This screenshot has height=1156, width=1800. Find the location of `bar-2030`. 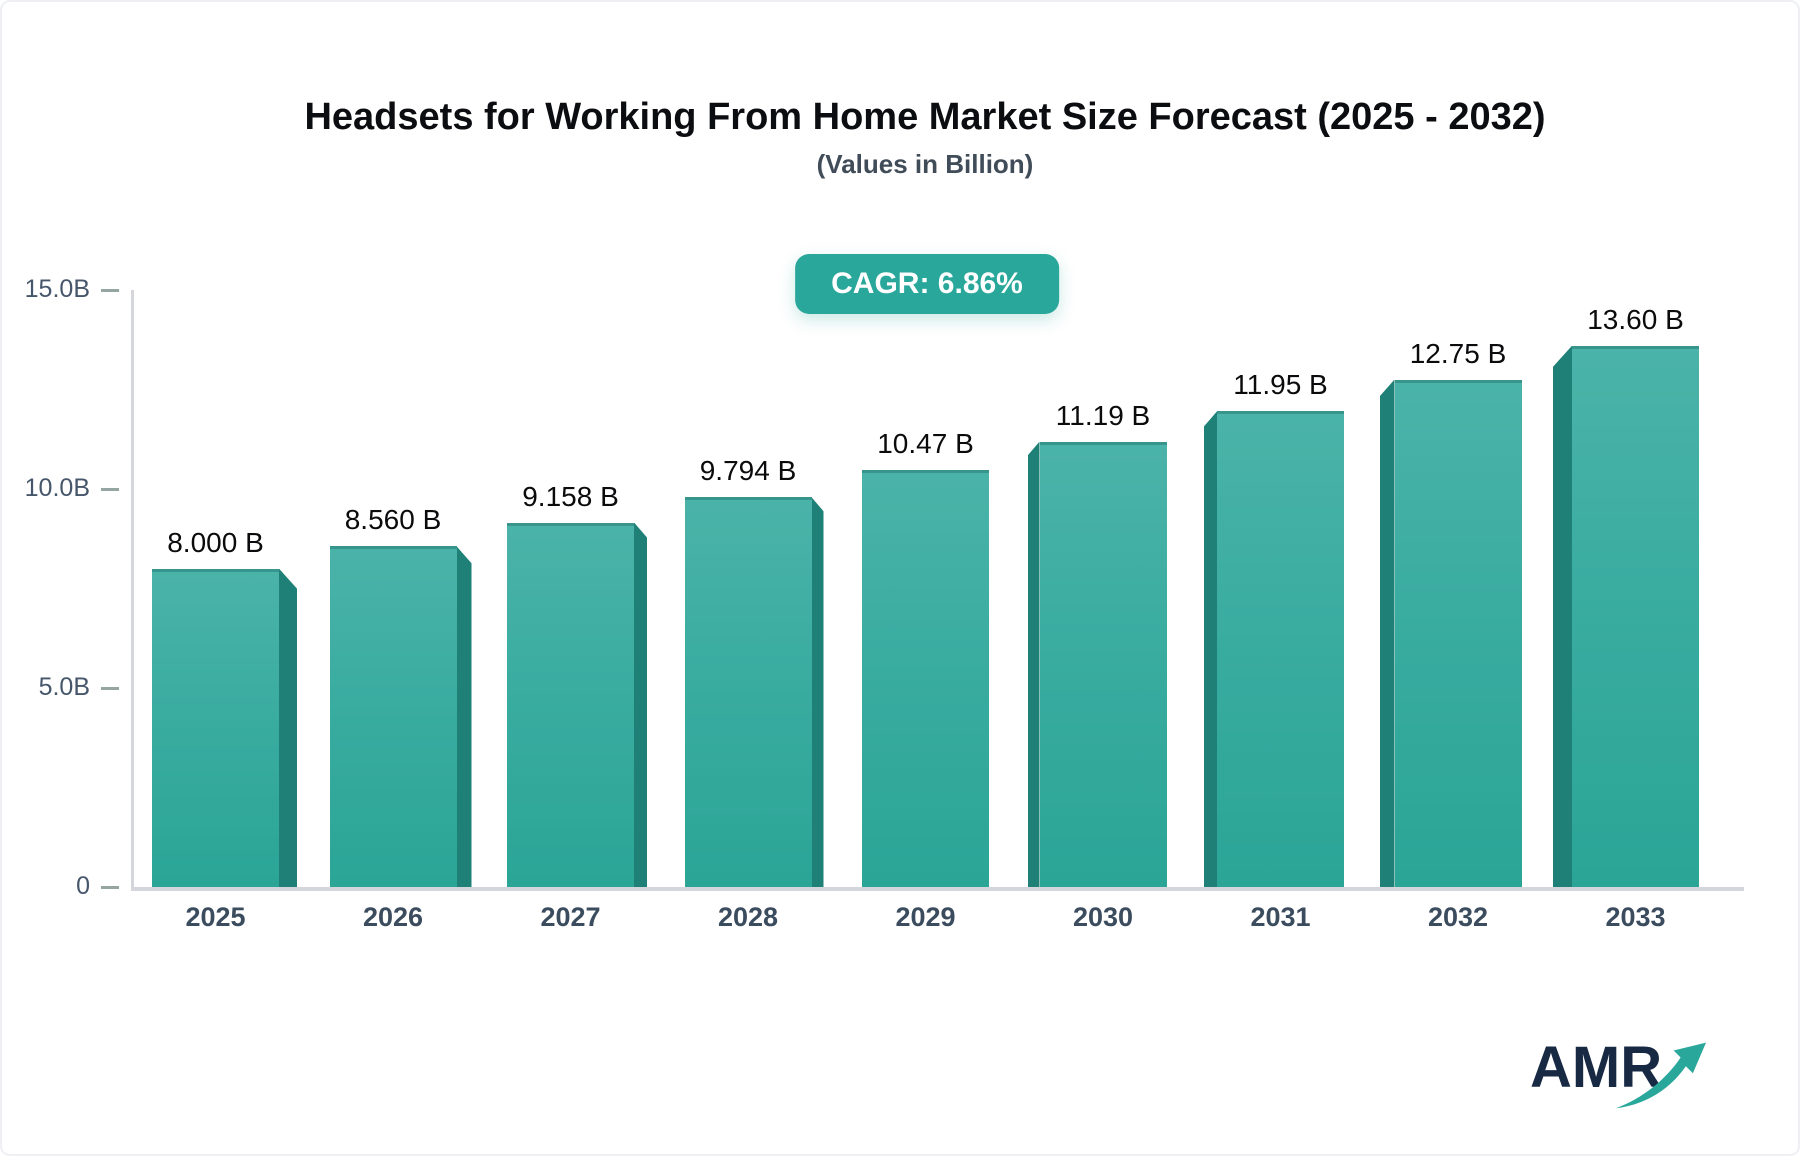

bar-2030 is located at coordinates (1097, 664).